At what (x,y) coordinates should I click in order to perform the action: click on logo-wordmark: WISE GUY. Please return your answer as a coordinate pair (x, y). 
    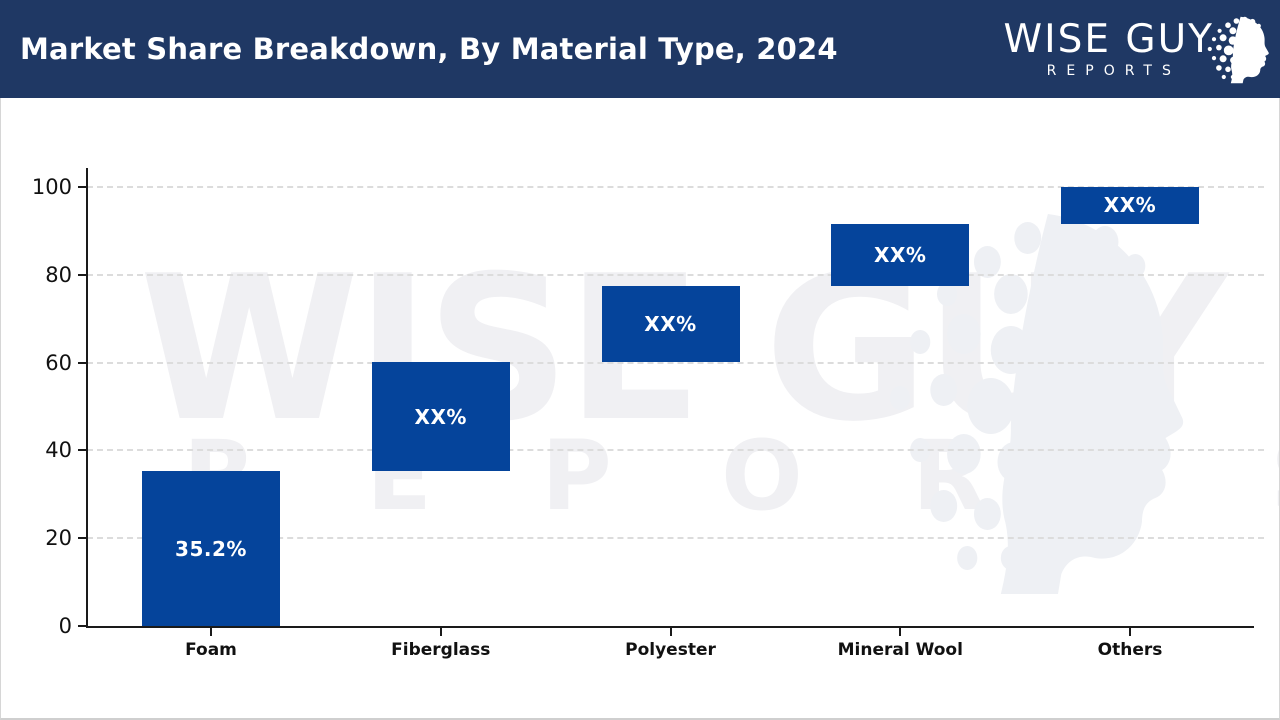
    Looking at the image, I should click on (1108, 39).